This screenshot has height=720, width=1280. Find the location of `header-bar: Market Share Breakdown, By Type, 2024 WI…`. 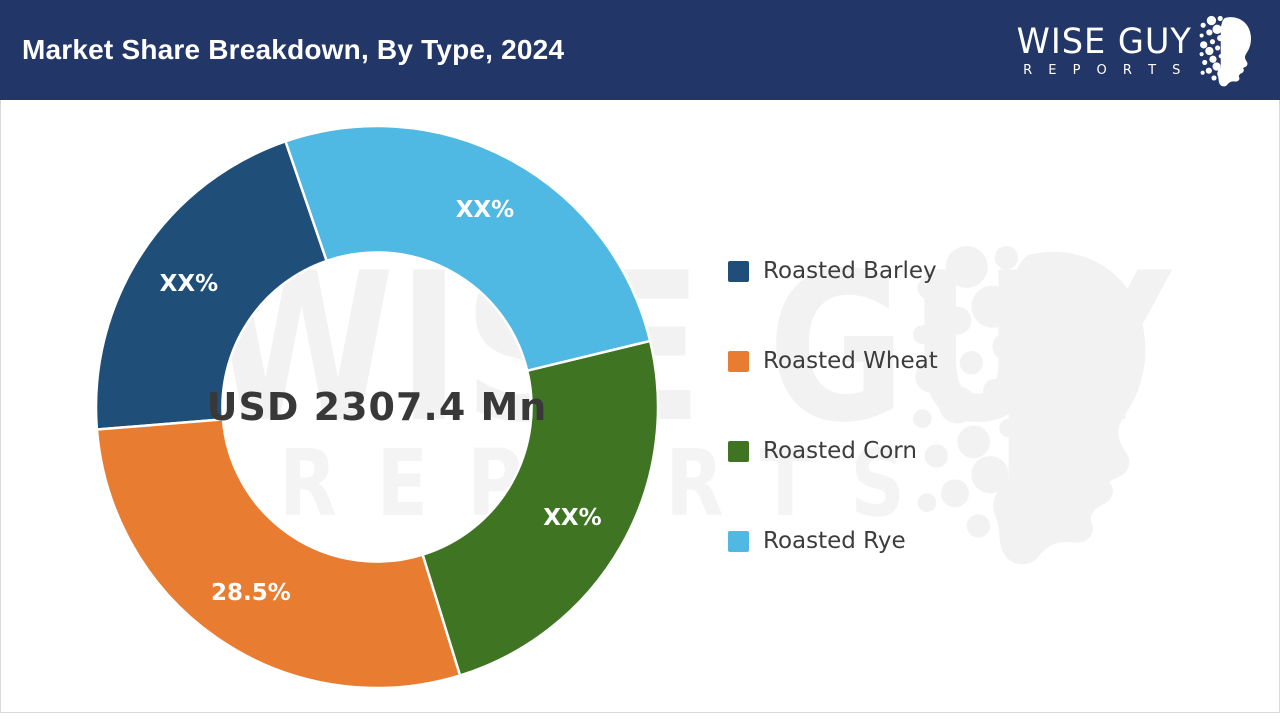

header-bar: Market Share Breakdown, By Type, 2024 WI… is located at coordinates (640, 50).